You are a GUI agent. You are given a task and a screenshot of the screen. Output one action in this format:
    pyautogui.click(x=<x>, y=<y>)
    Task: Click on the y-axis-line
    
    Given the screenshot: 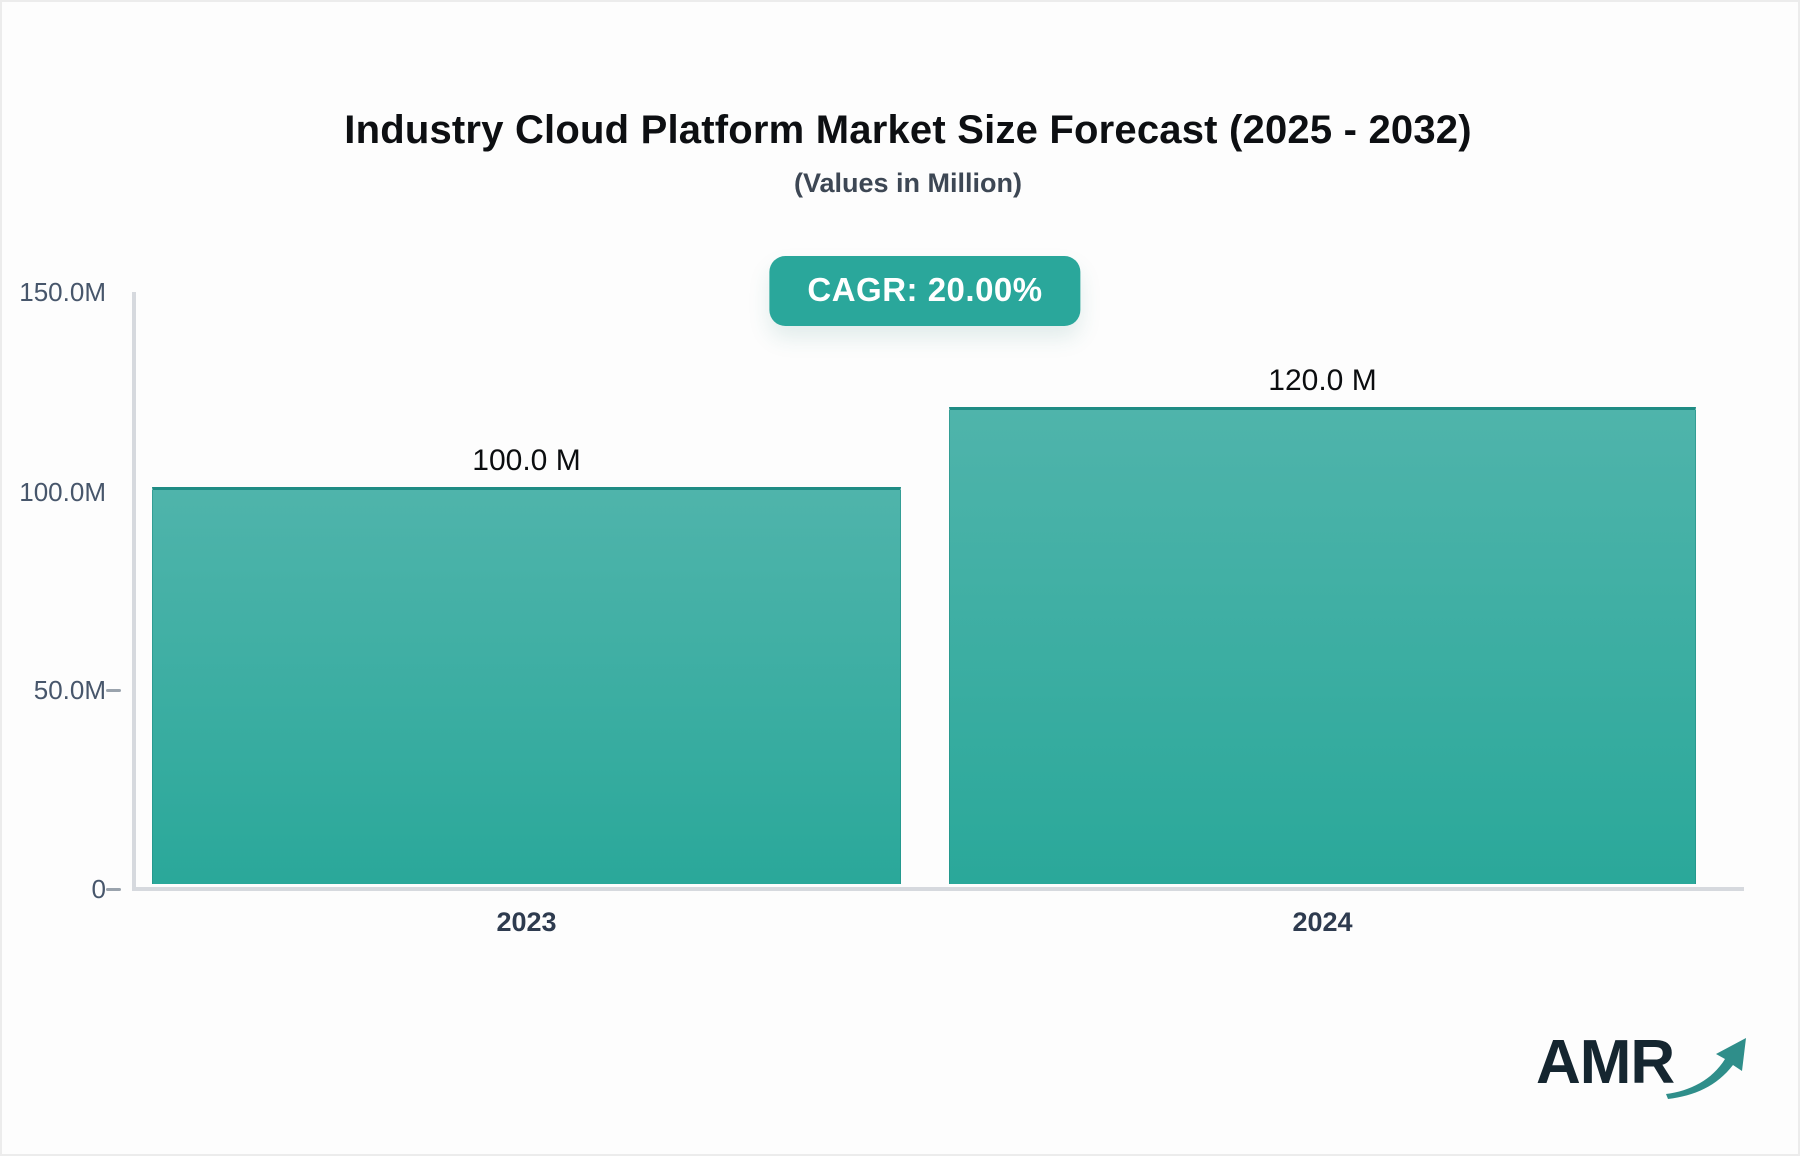 What is the action you would take?
    pyautogui.click(x=134, y=591)
    